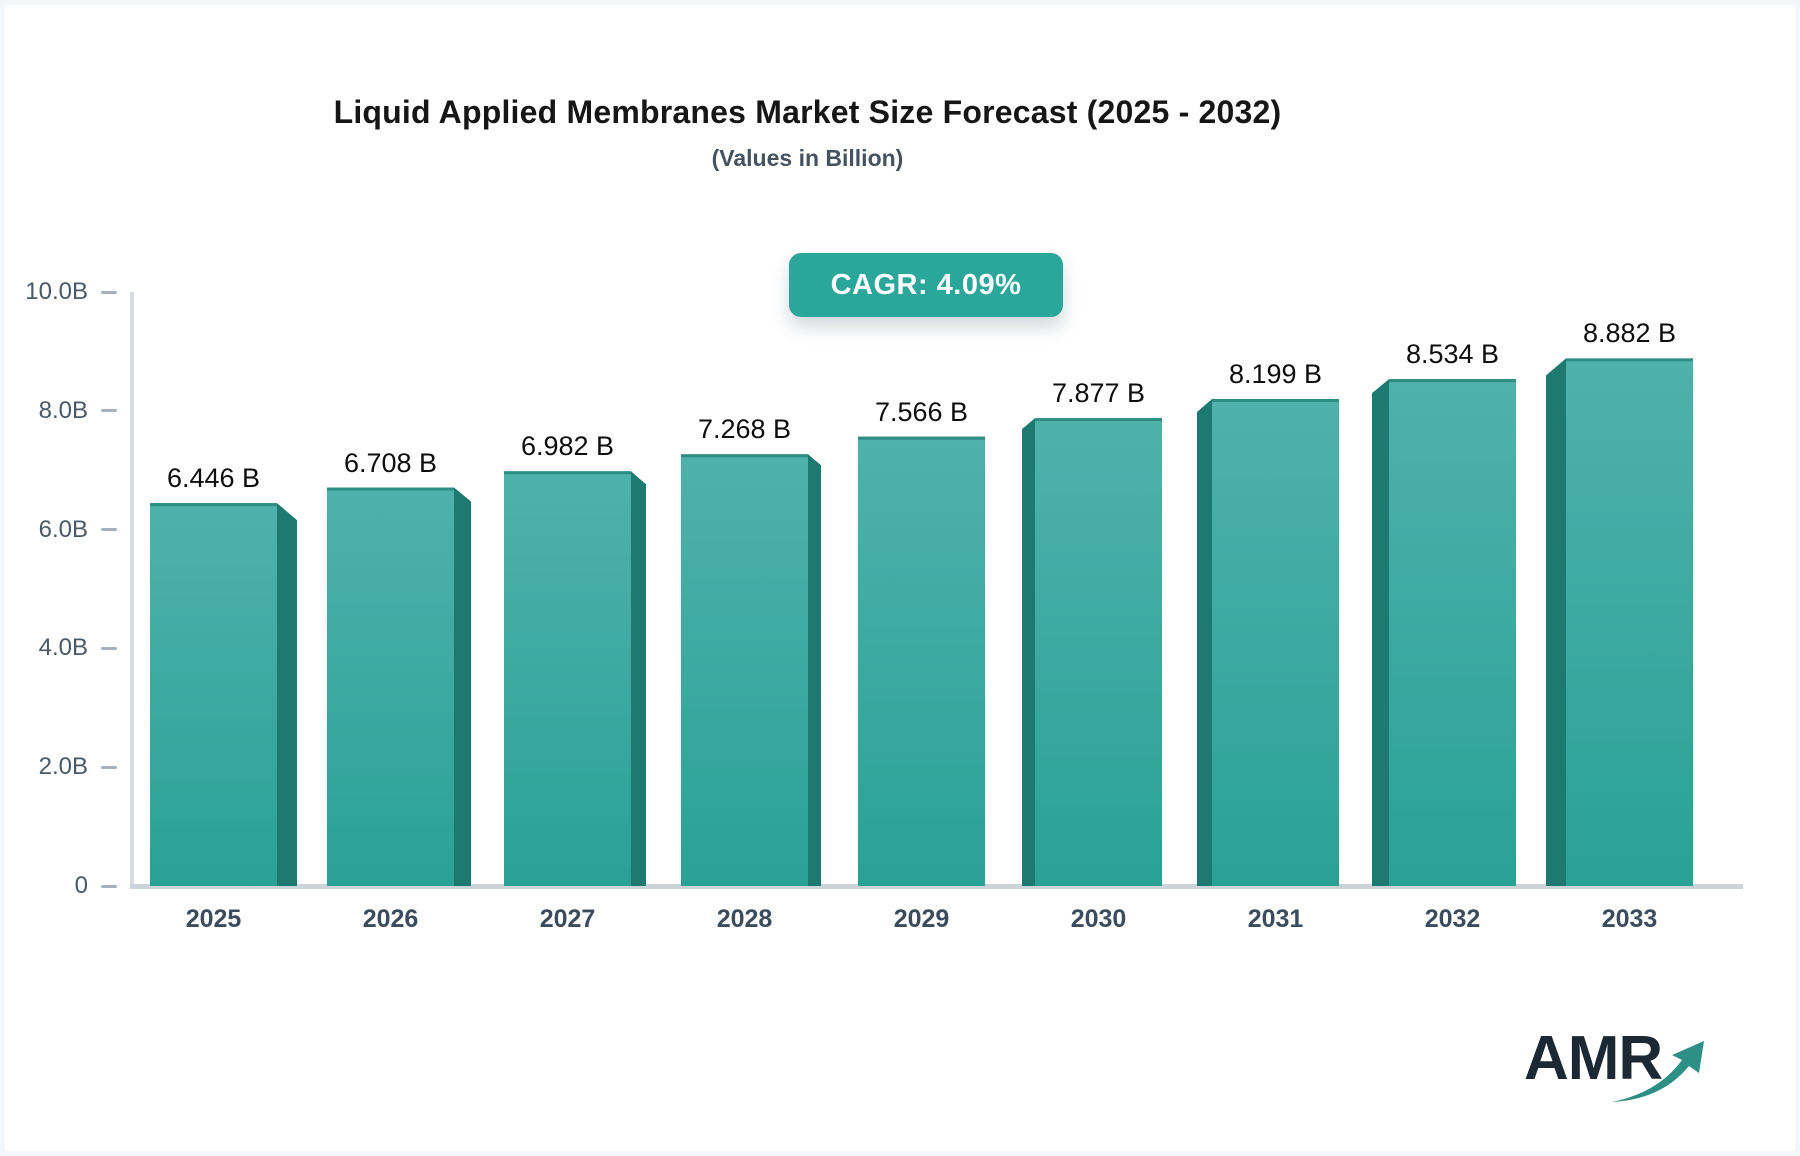 This screenshot has height=1156, width=1800. Describe the element at coordinates (807, 158) in the screenshot. I see `chart-subtitle: (Values in Billion)` at that location.